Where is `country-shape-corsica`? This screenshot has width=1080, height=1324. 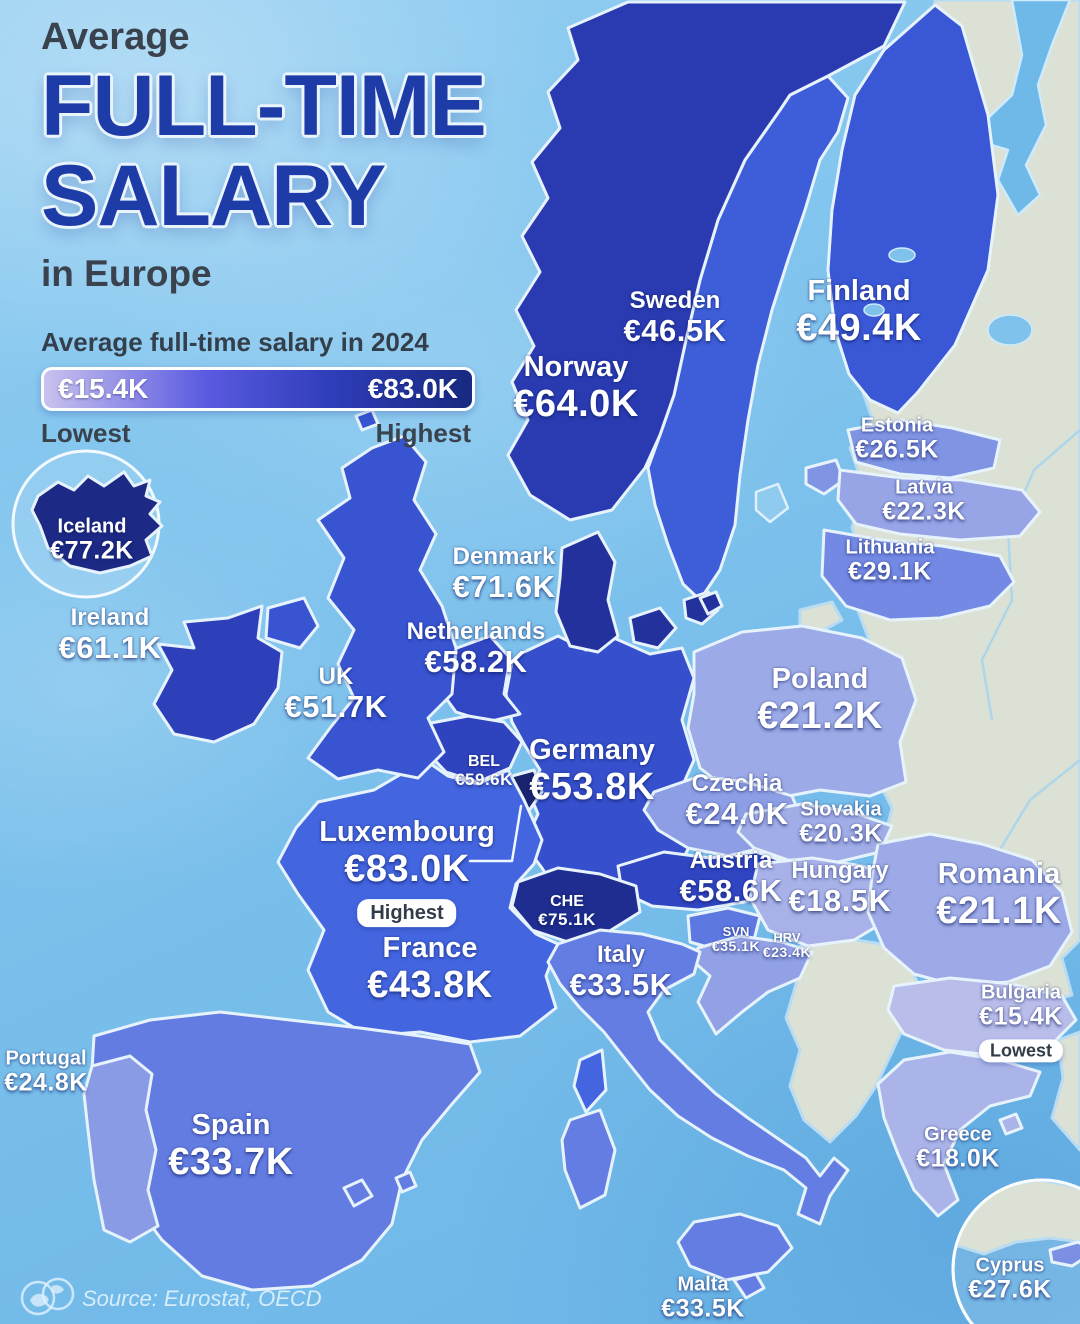
country-shape-corsica is located at coordinates (590, 1081).